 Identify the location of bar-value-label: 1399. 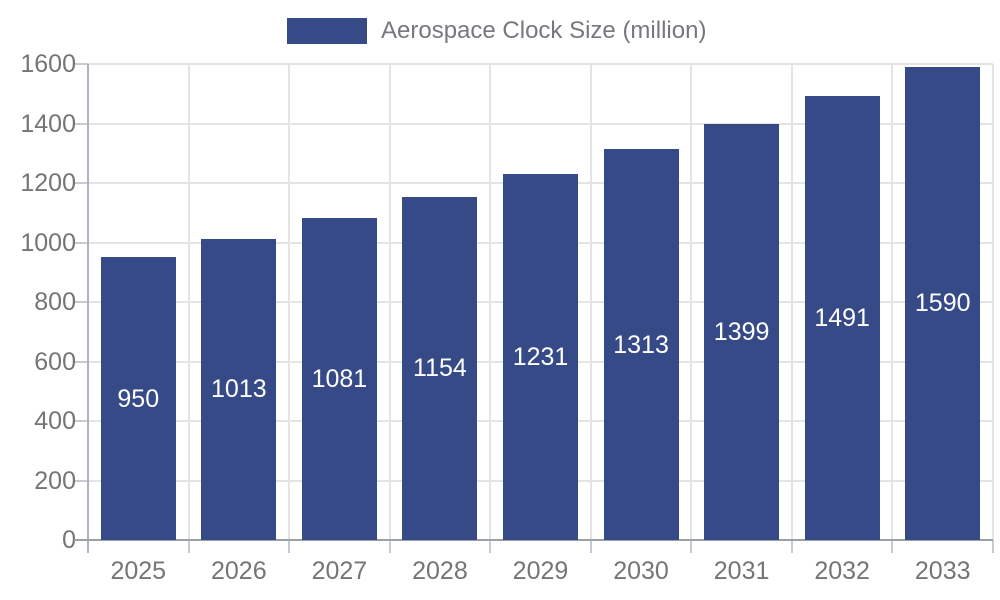
(741, 331).